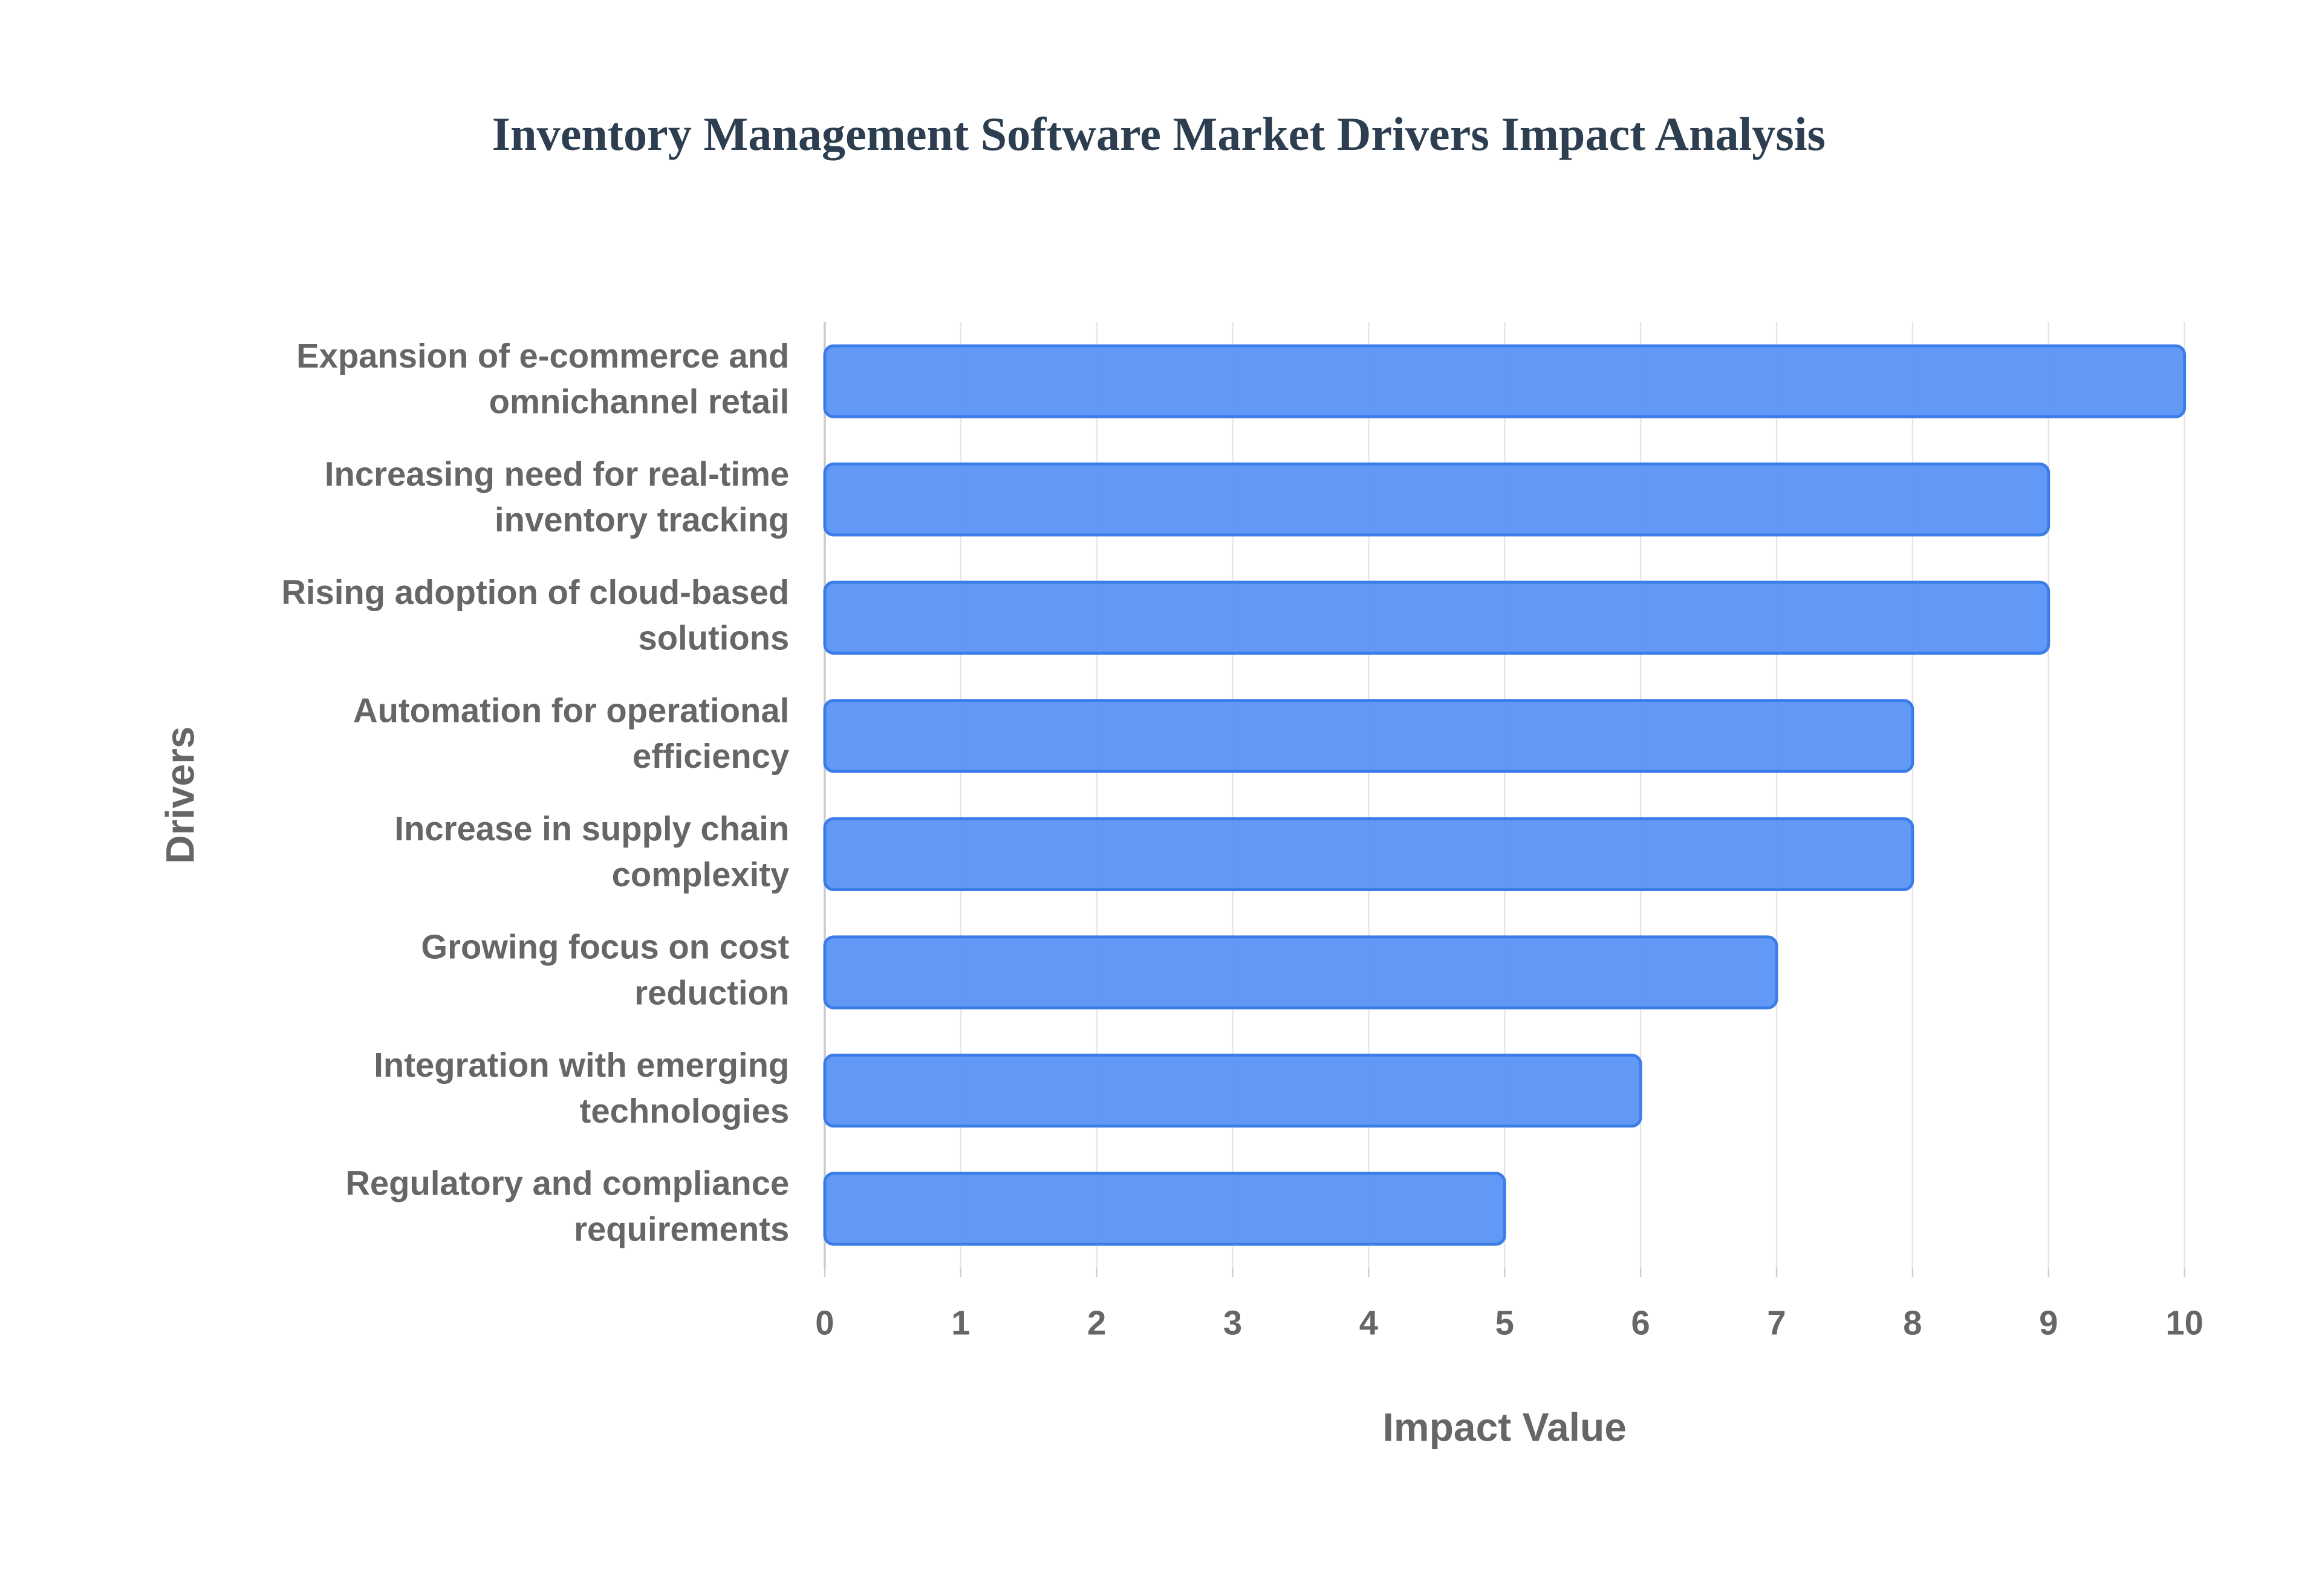 This screenshot has width=2322, height=1596. What do you see at coordinates (571, 733) in the screenshot?
I see `y-tick-label: Automation for operational efficiency` at bounding box center [571, 733].